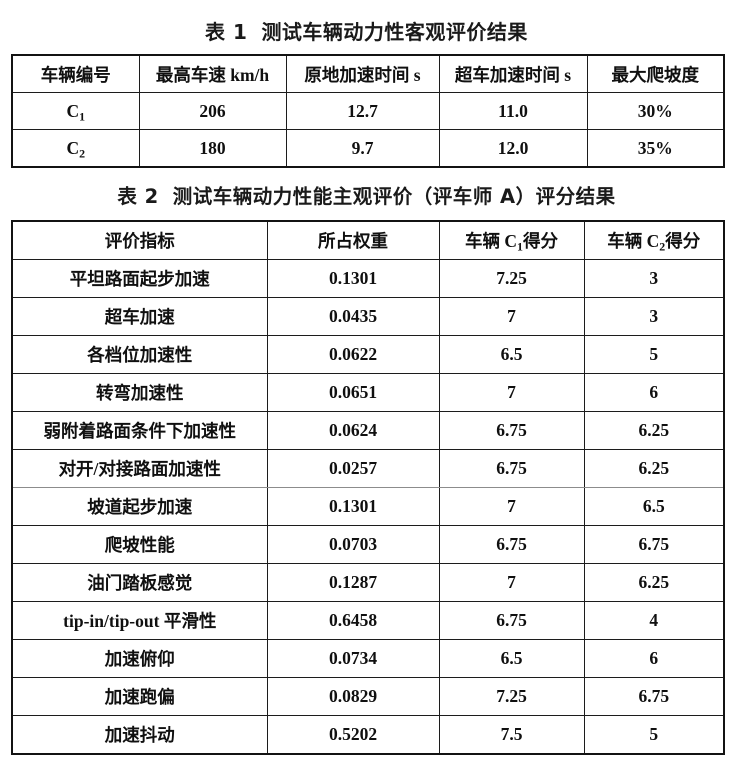 The width and height of the screenshot is (733, 778). What do you see at coordinates (394, 32) in the screenshot?
I see `table-1-caption-text: 测试车辆动力性客观评价结果` at bounding box center [394, 32].